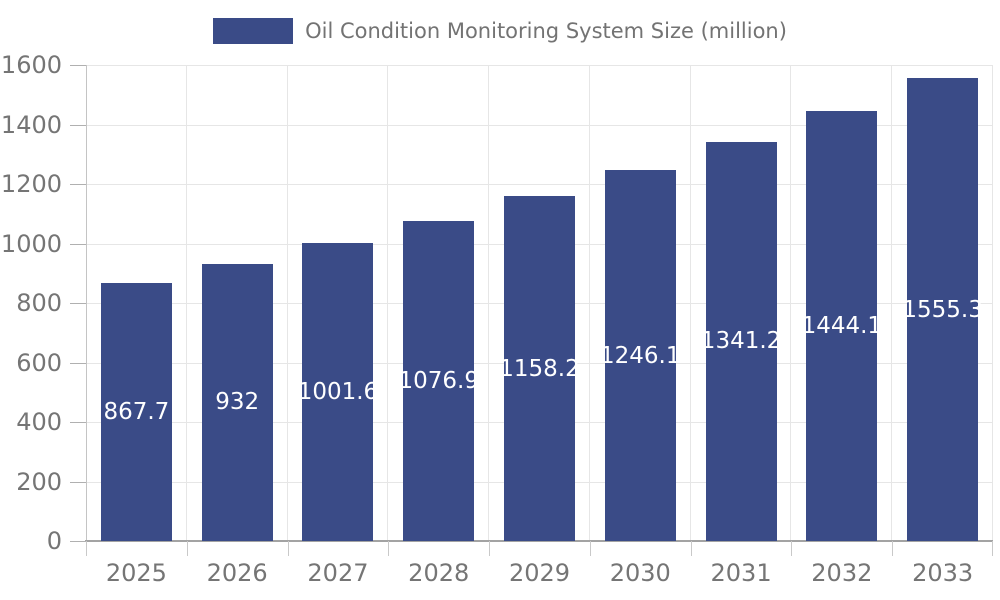  Describe the element at coordinates (640, 573) in the screenshot. I see `x-tick-label: 2030` at that location.